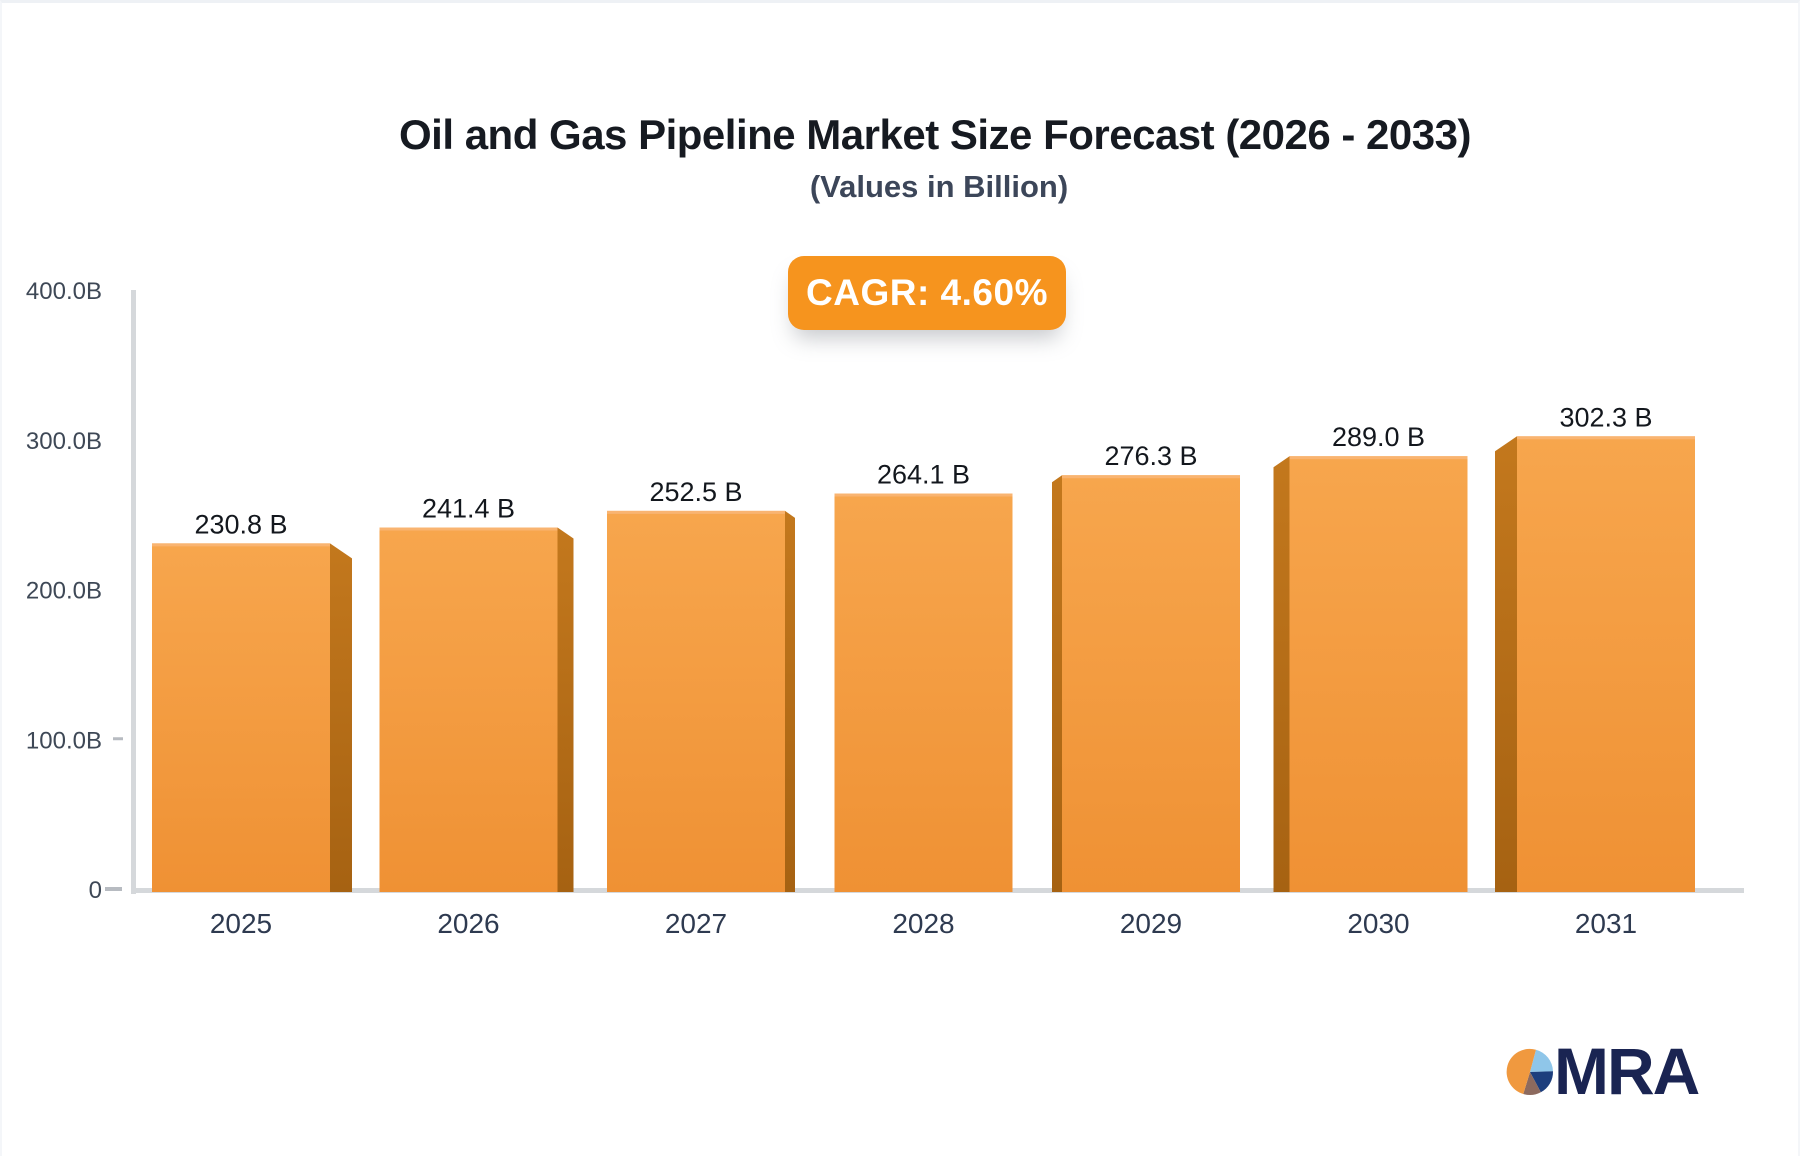 The image size is (1800, 1156). Describe the element at coordinates (241, 717) in the screenshot. I see `bar-2025` at that location.